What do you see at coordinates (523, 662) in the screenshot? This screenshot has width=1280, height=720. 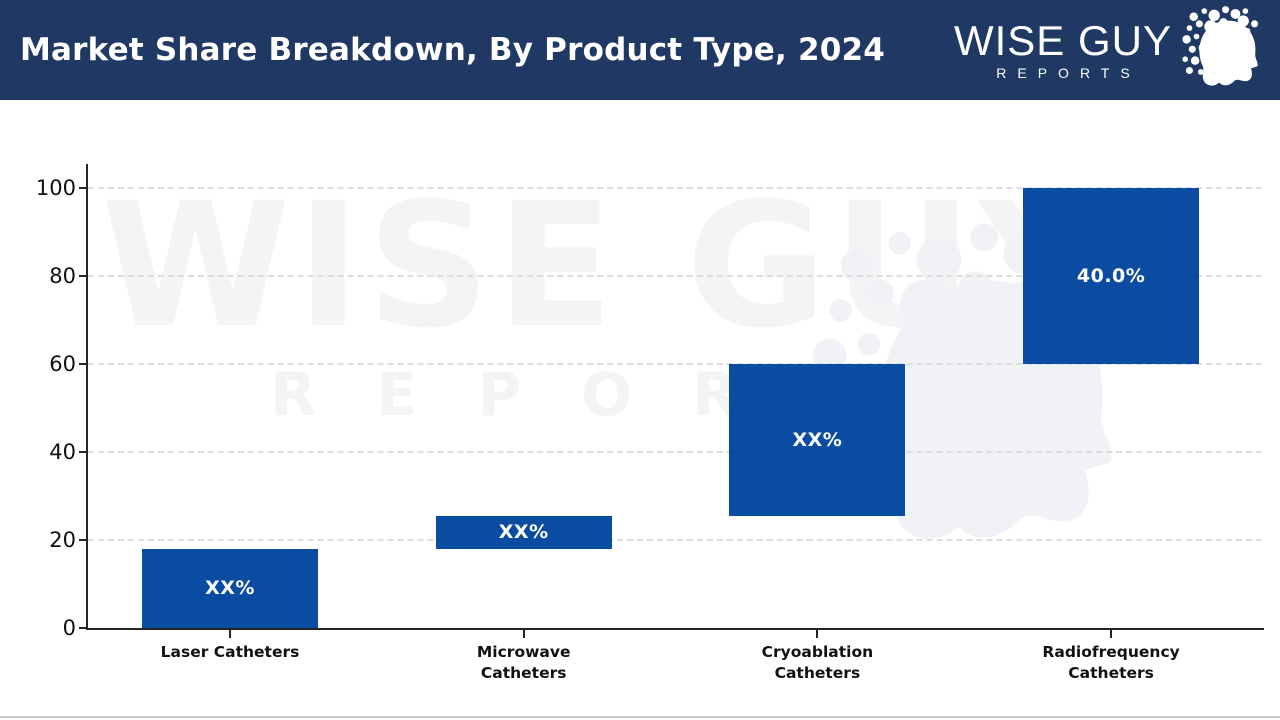 I see `x-category-label: Microwave Catheters` at bounding box center [523, 662].